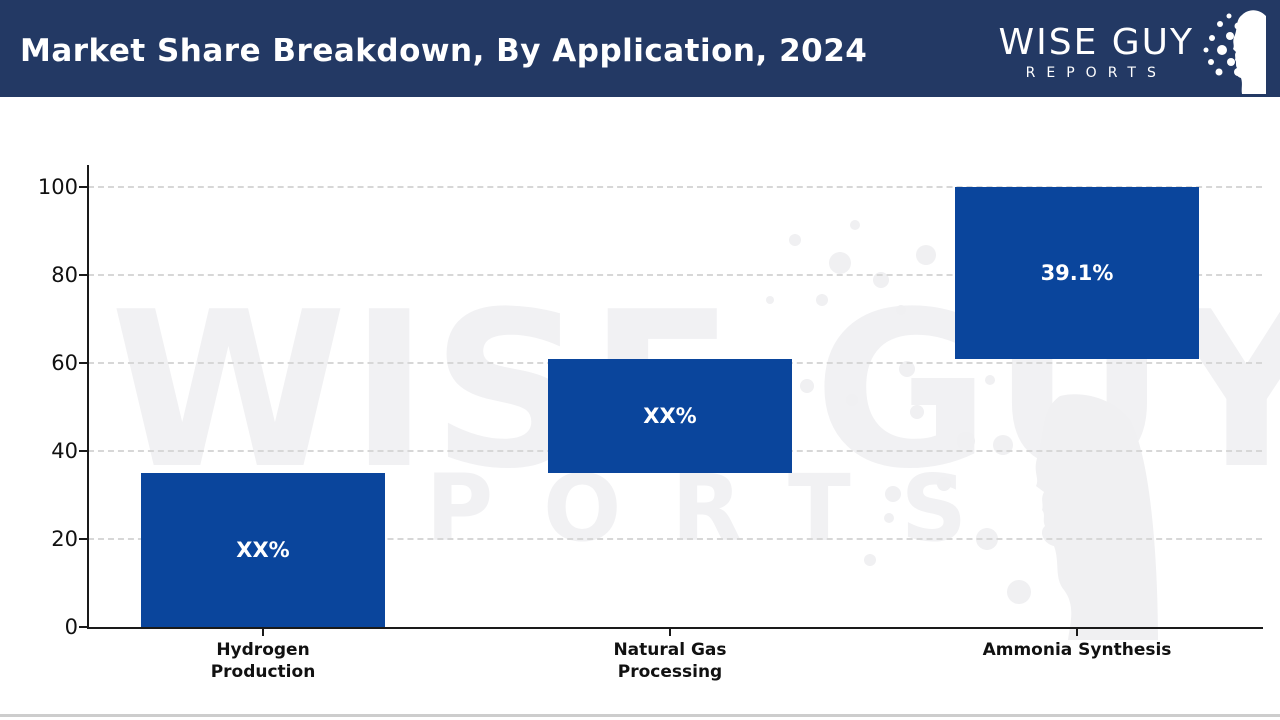 The height and width of the screenshot is (720, 1280). What do you see at coordinates (71, 627) in the screenshot?
I see `y-tick-label-0: 0` at bounding box center [71, 627].